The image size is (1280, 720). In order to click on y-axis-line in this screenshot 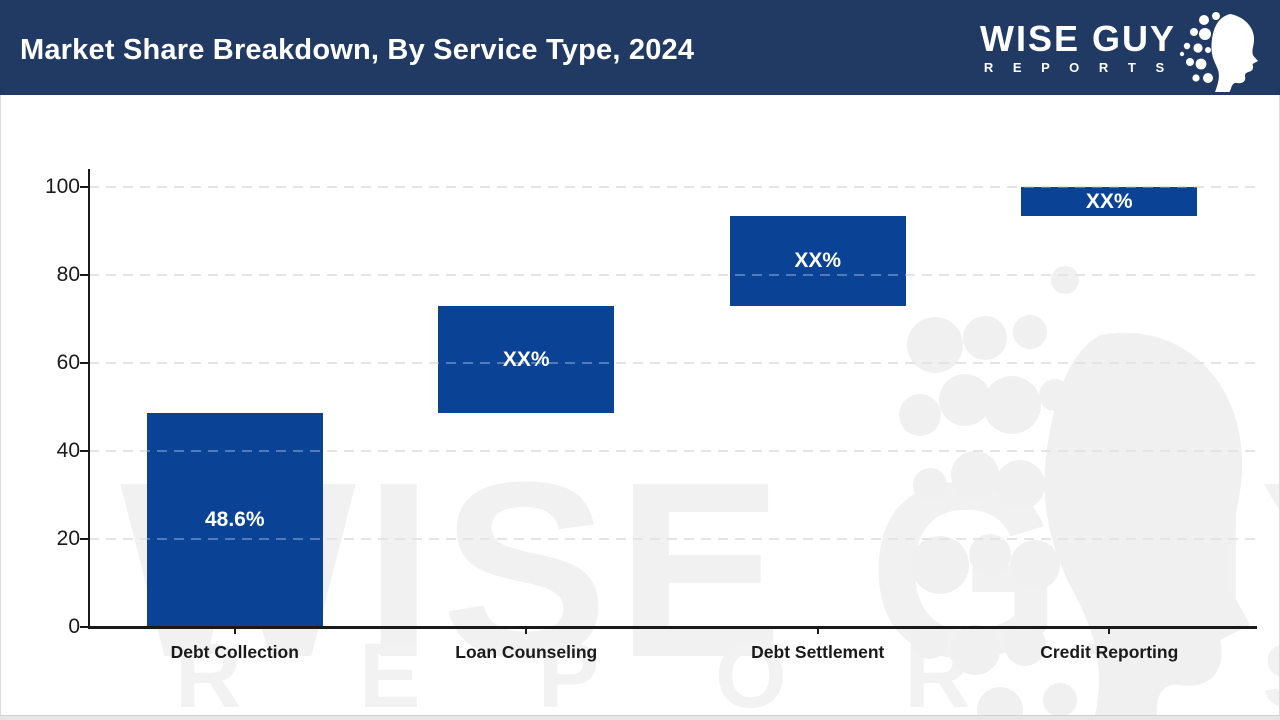, I will do `click(89, 399)`.